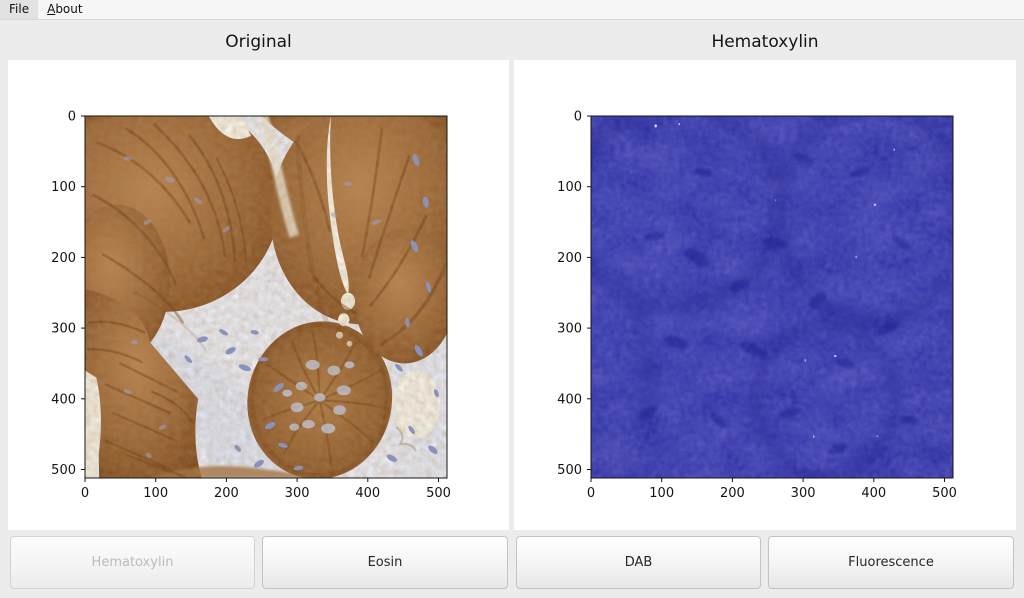 The width and height of the screenshot is (1024, 598). Describe the element at coordinates (19, 9) in the screenshot. I see `menu-file: File` at that location.